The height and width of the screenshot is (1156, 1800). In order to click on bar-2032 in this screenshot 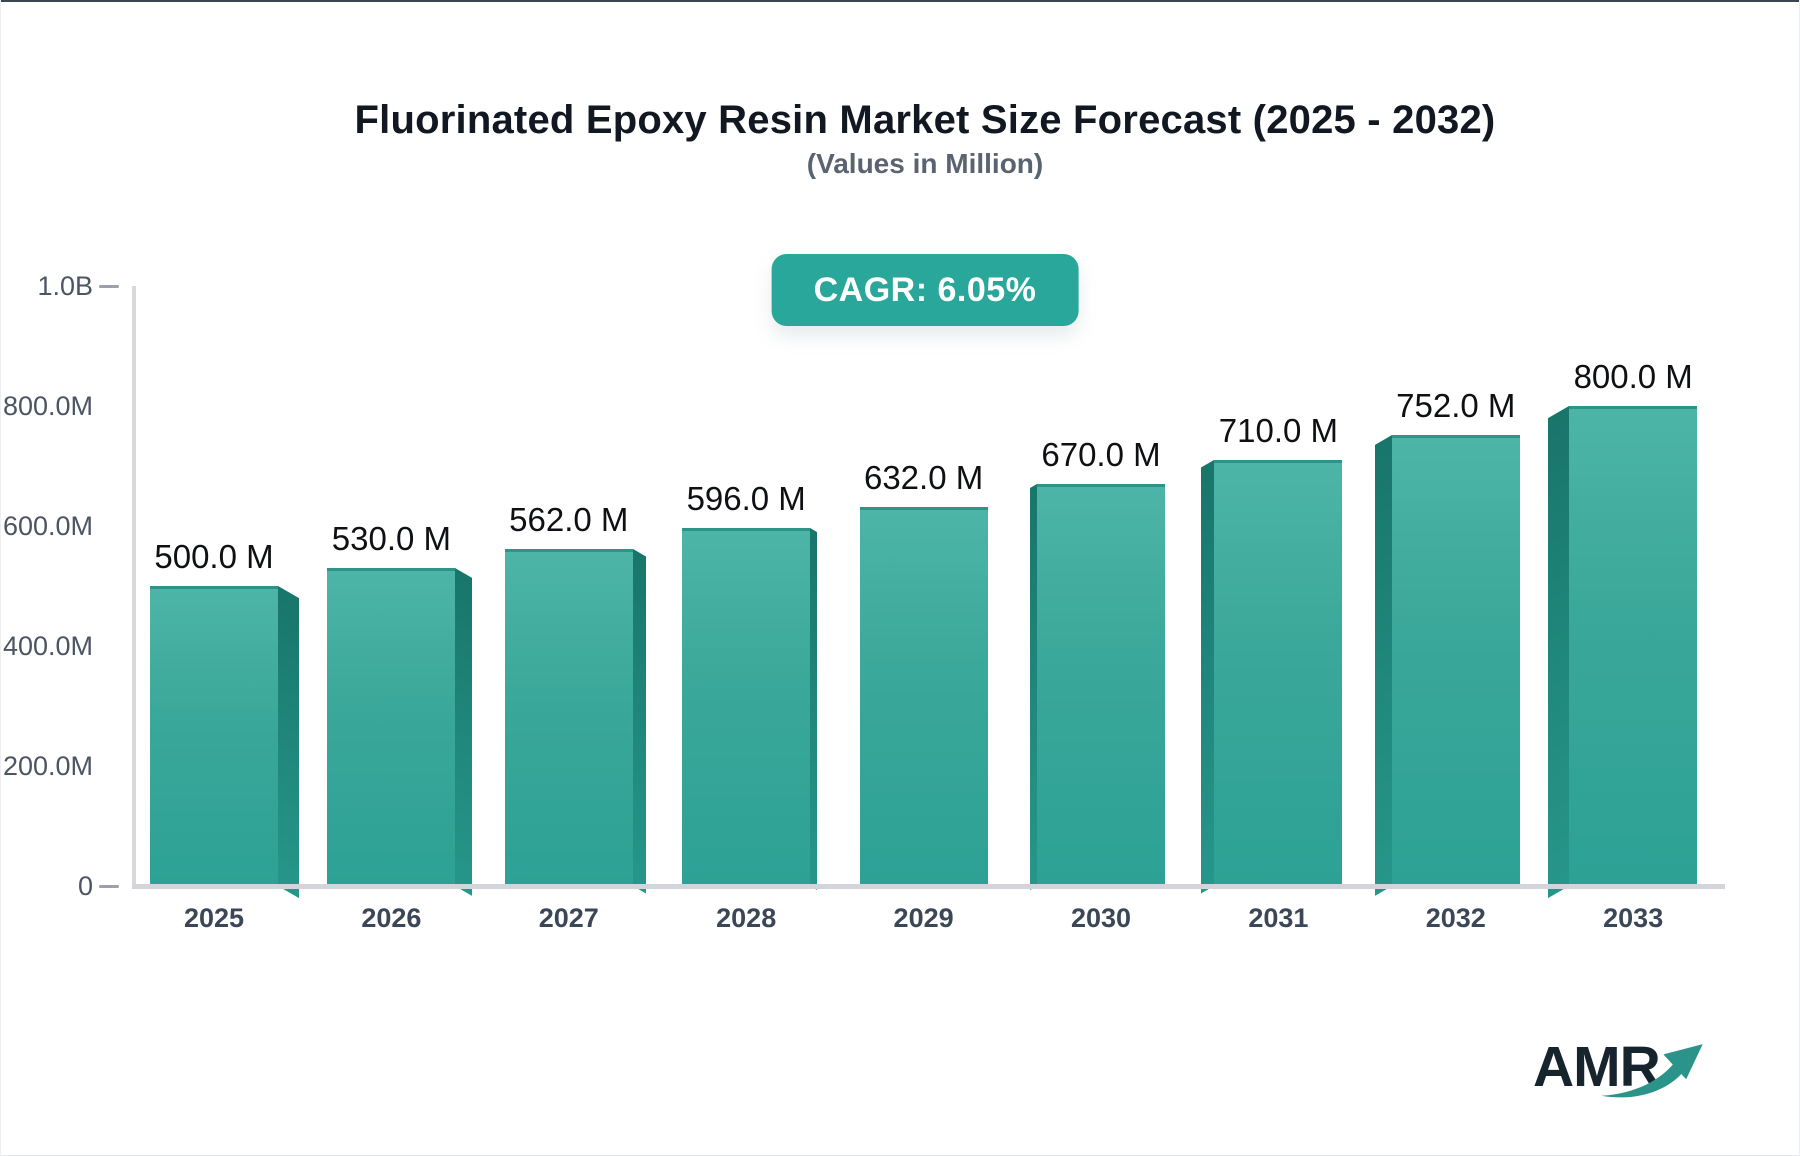, I will do `click(1455, 660)`.